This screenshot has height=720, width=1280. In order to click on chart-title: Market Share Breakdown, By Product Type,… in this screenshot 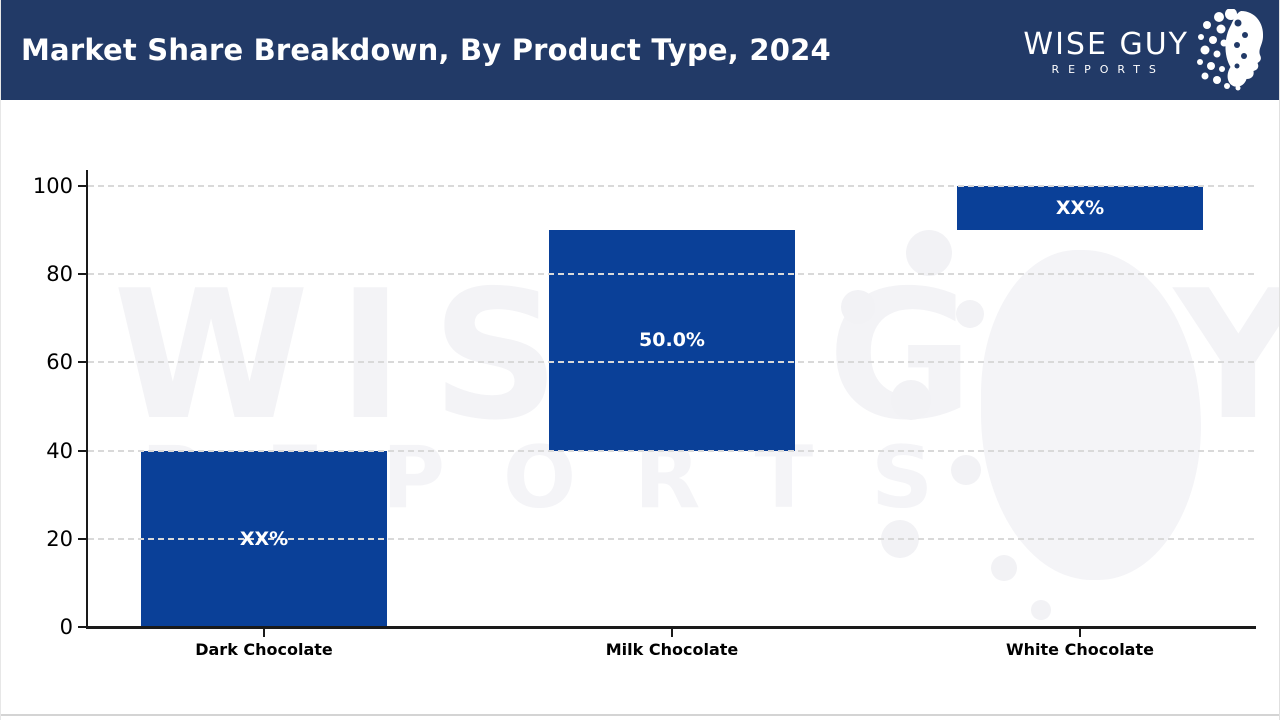, I will do `click(426, 50)`.